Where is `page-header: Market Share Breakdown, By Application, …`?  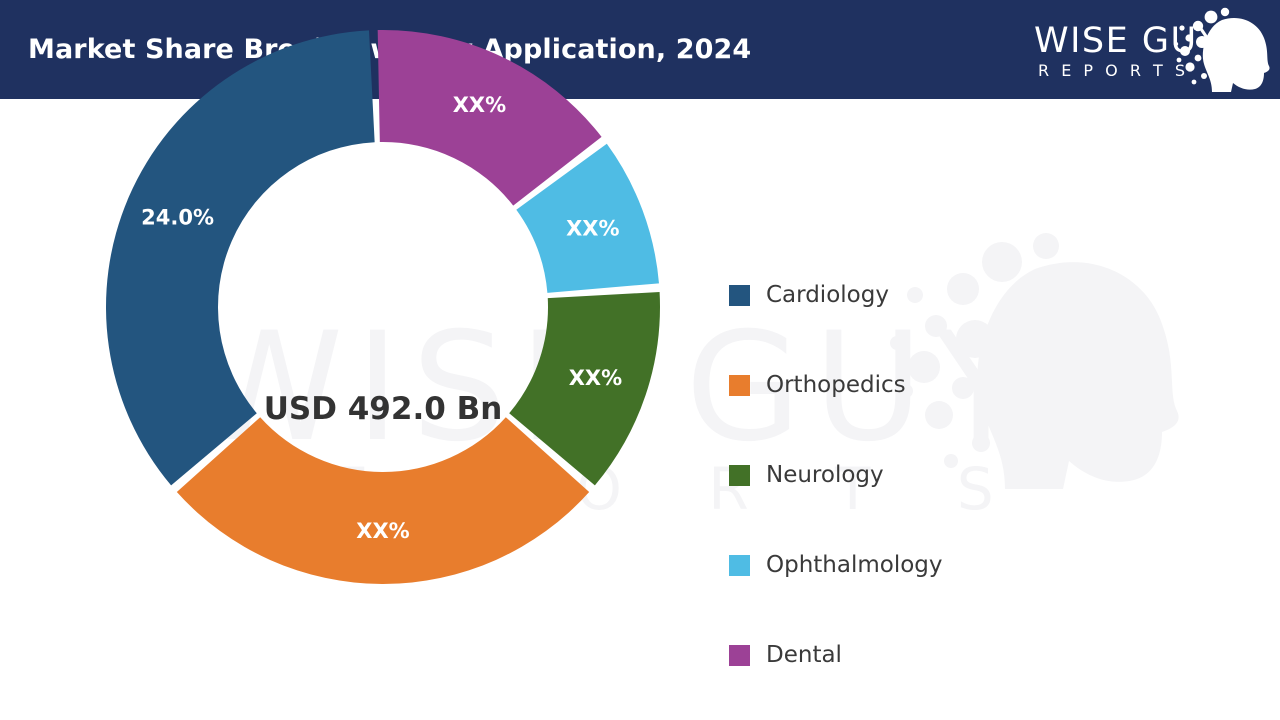 page-header: Market Share Breakdown, By Application, … is located at coordinates (640, 49).